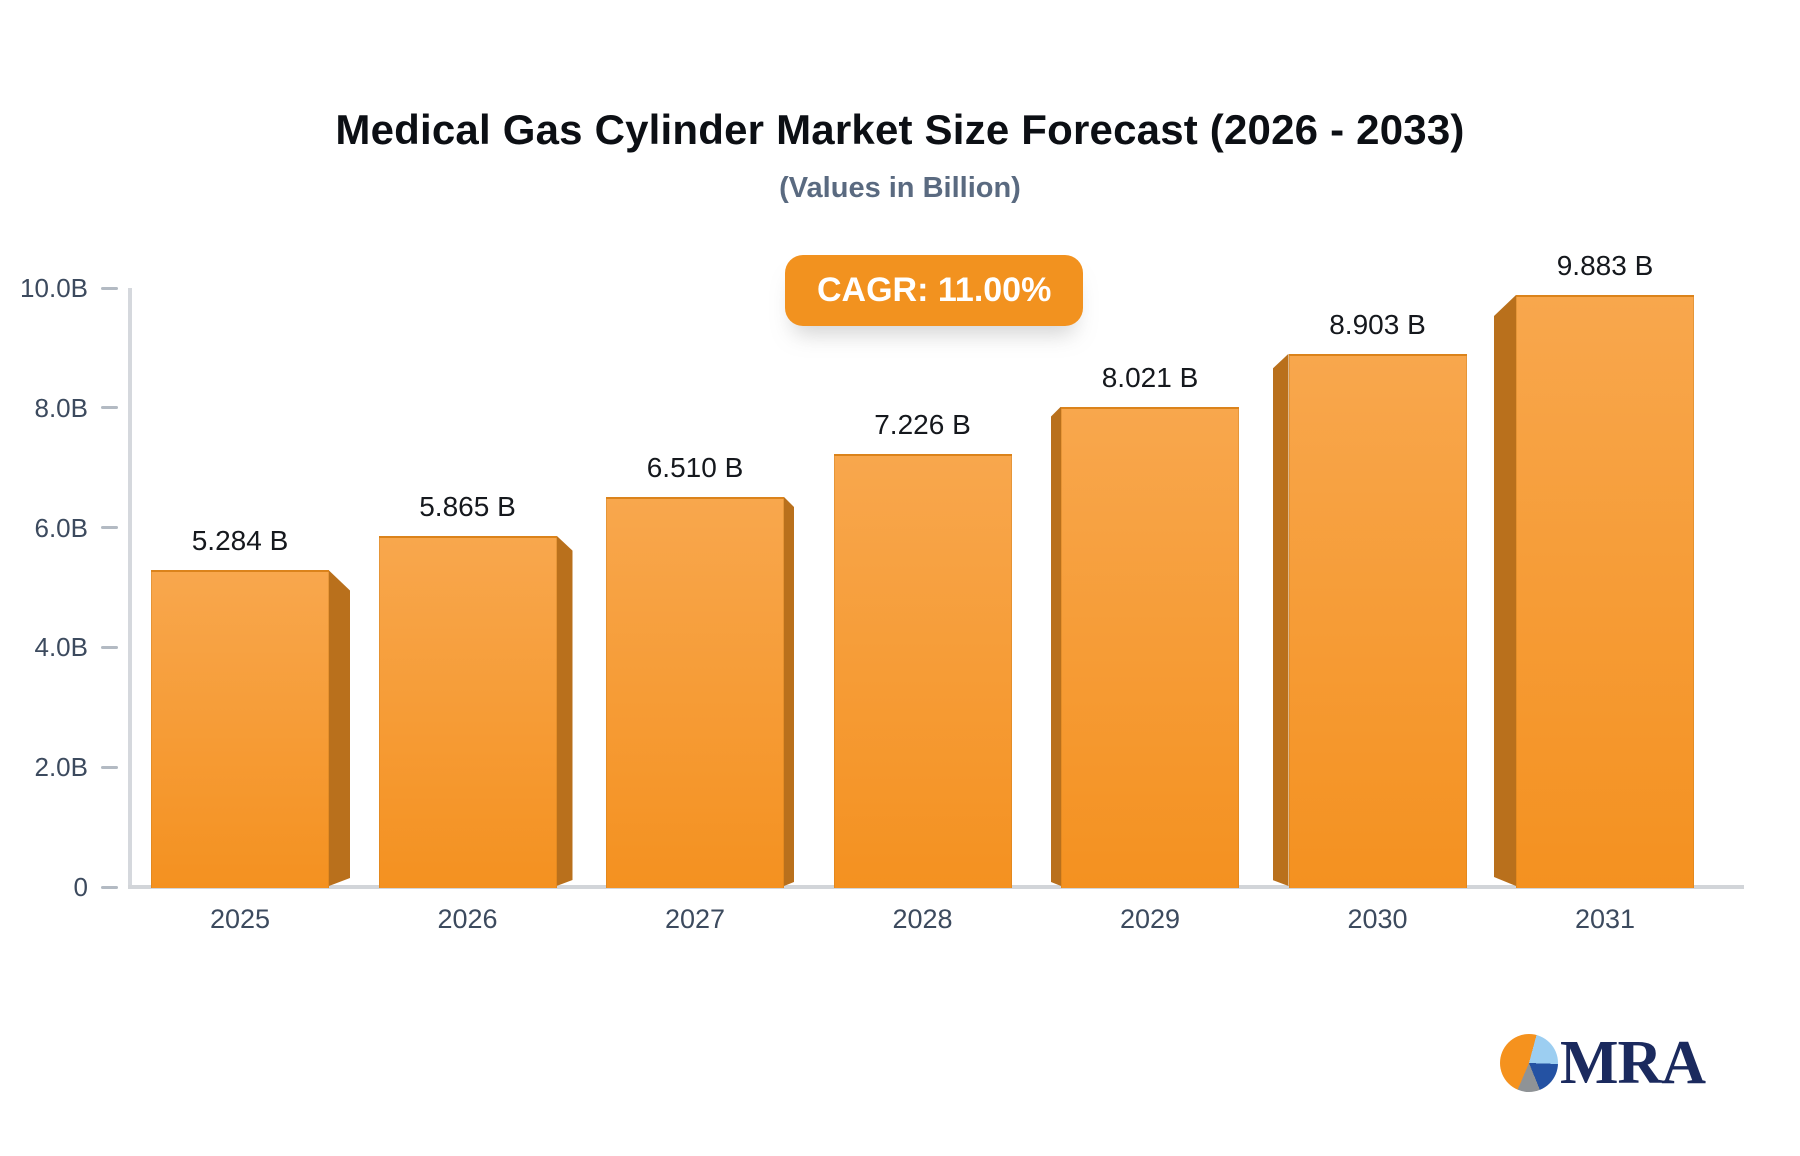 The image size is (1800, 1156). I want to click on x-axis-label: 2031, so click(1605, 919).